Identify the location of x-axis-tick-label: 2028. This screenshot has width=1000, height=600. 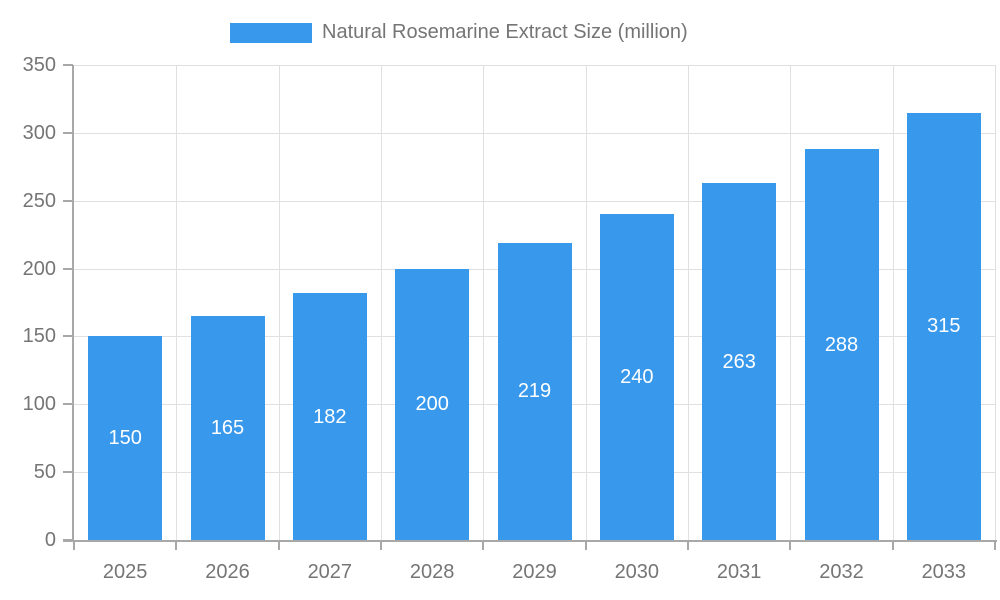
(432, 572).